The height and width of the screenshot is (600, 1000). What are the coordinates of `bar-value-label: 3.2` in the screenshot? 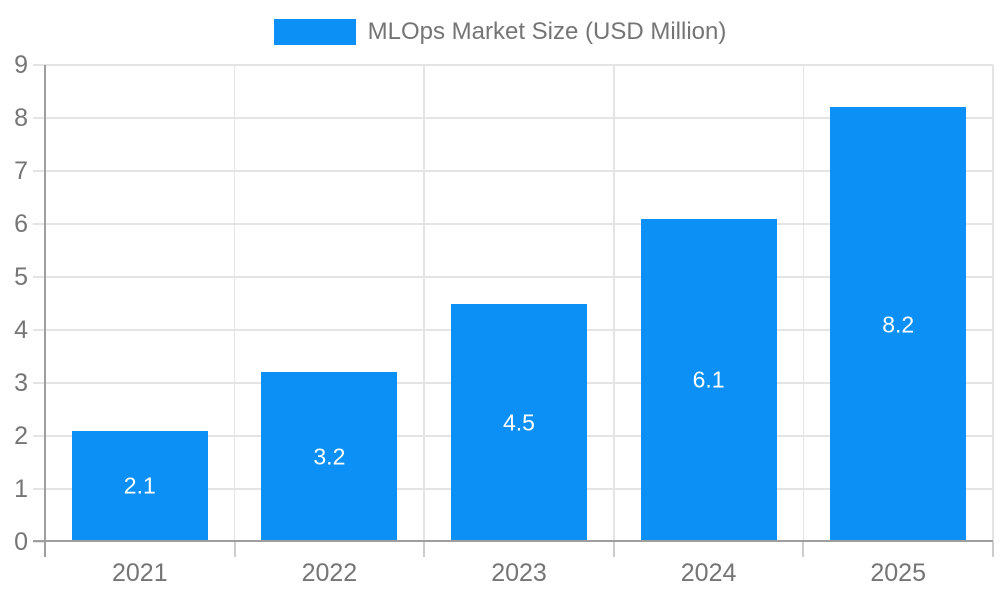 It's located at (329, 456).